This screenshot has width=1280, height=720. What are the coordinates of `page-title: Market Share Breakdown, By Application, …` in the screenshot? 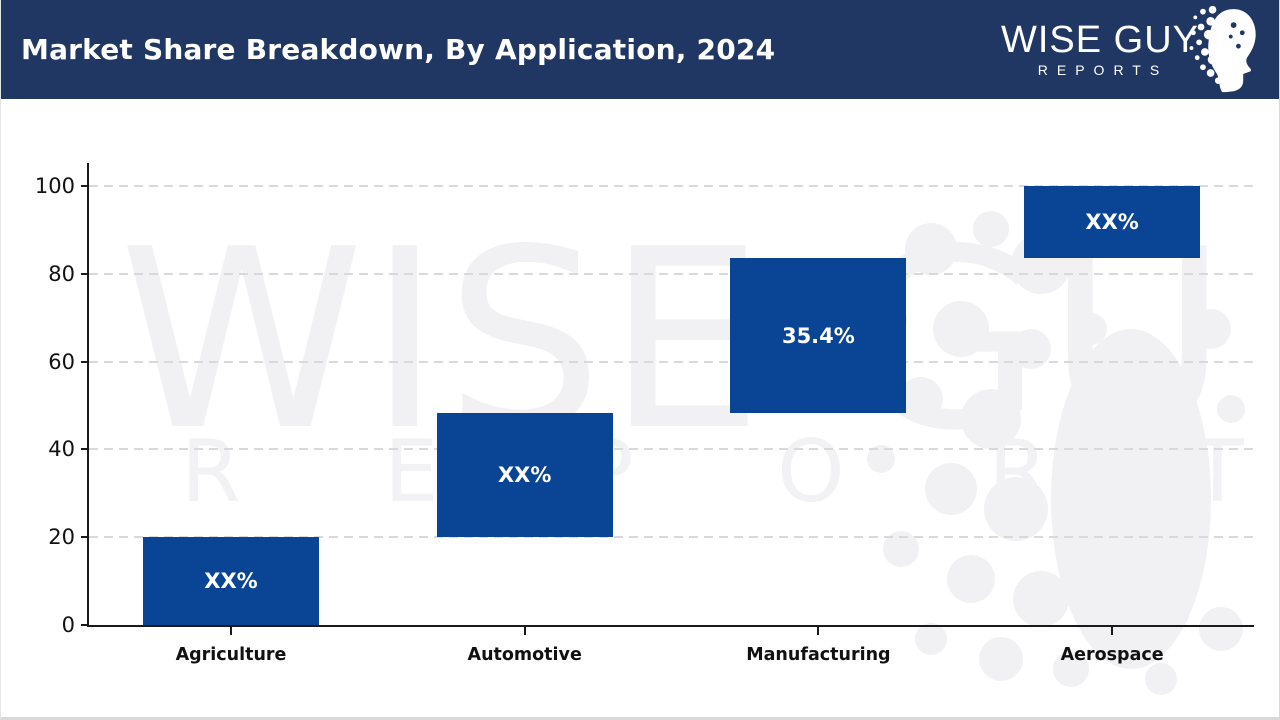 It's located at (398, 49).